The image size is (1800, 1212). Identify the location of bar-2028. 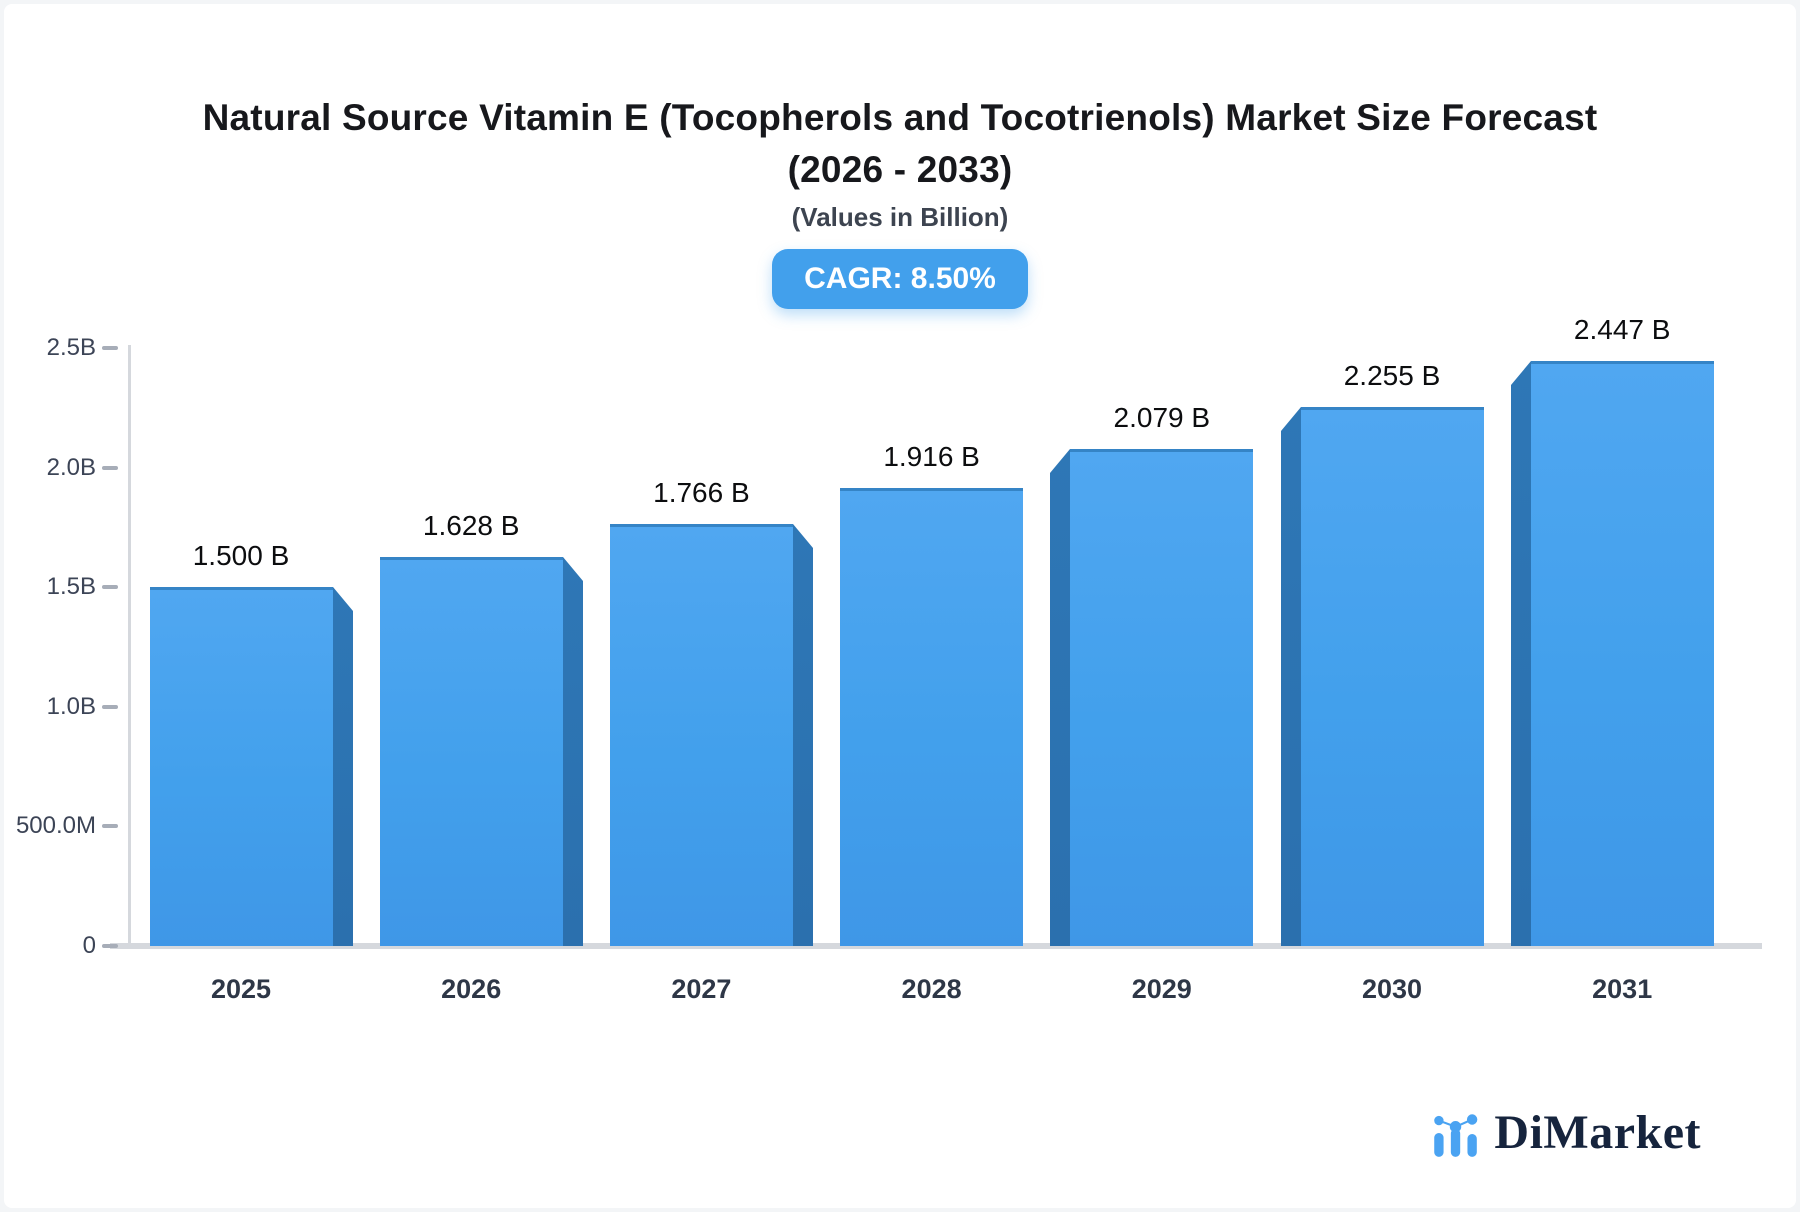
(931, 717).